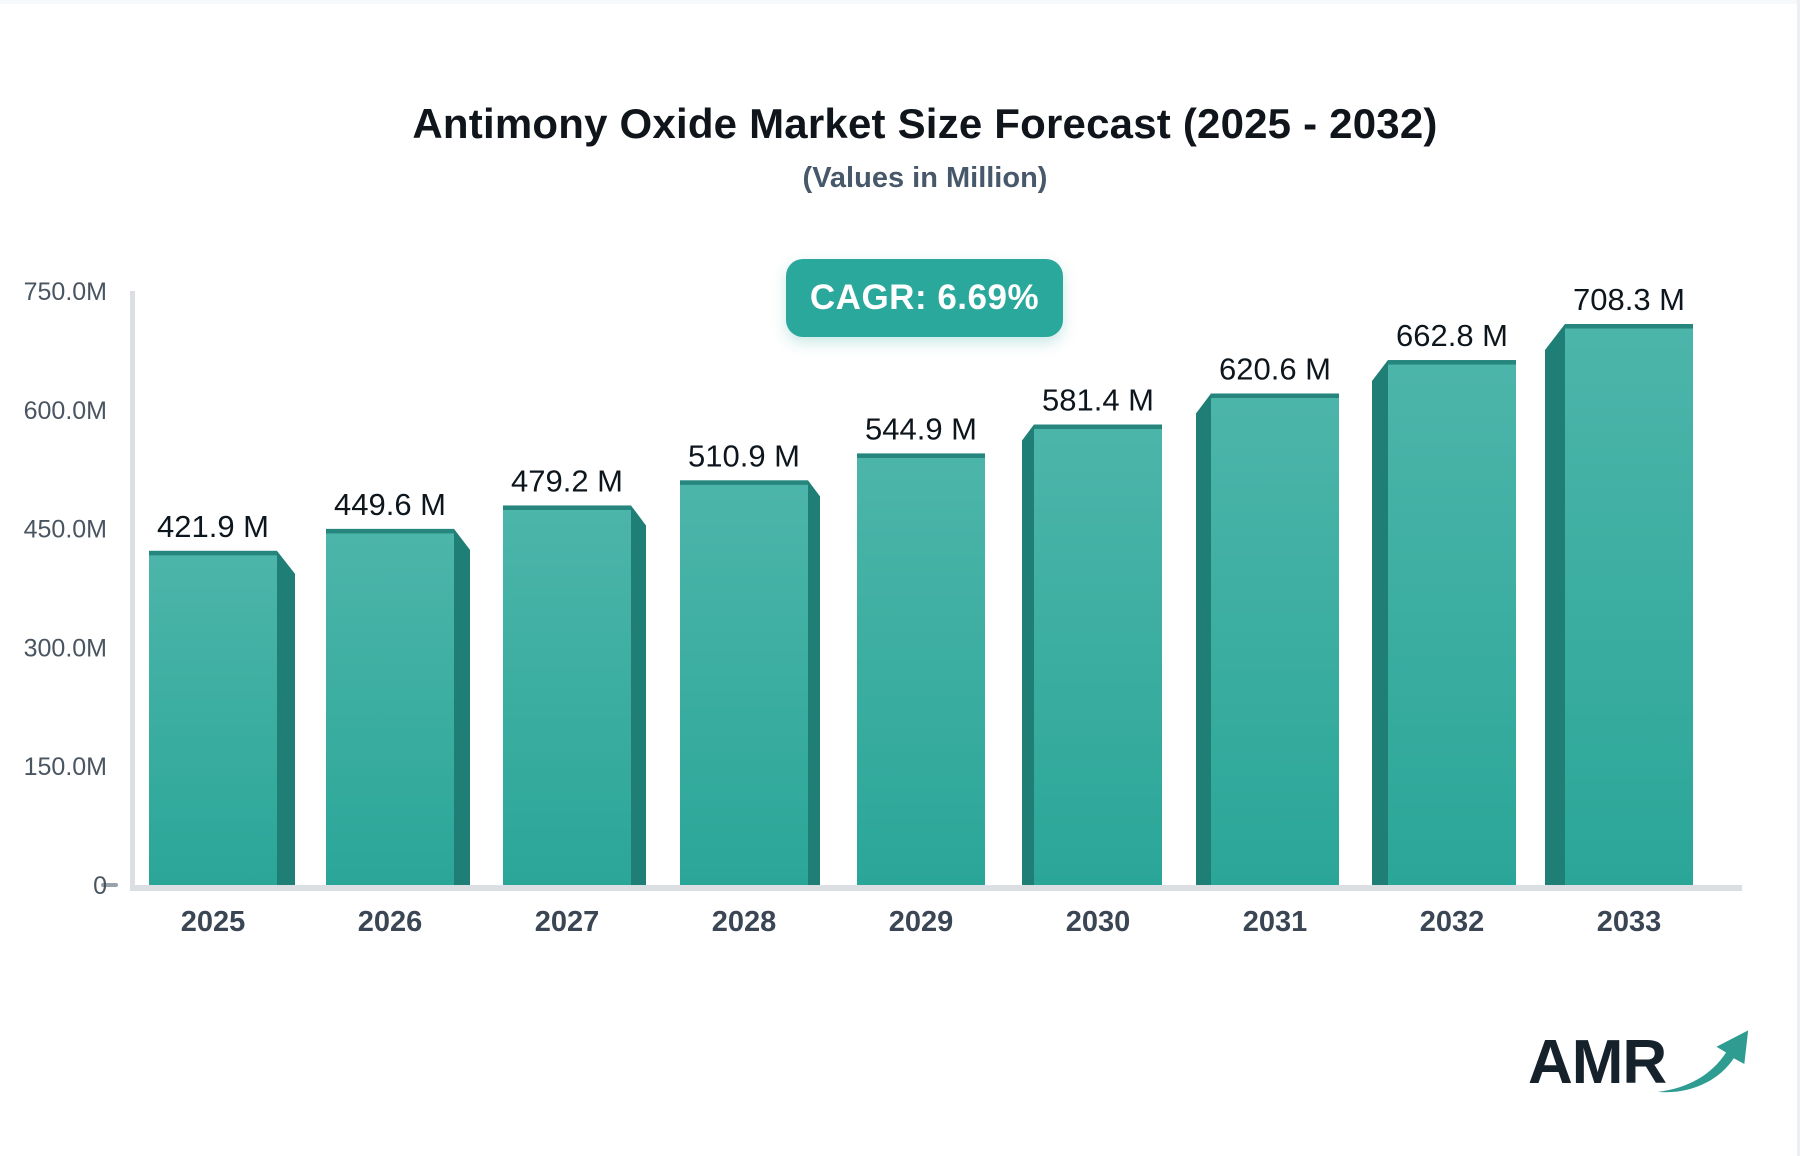  Describe the element at coordinates (213, 553) in the screenshot. I see `bar-top-edge-2025` at that location.